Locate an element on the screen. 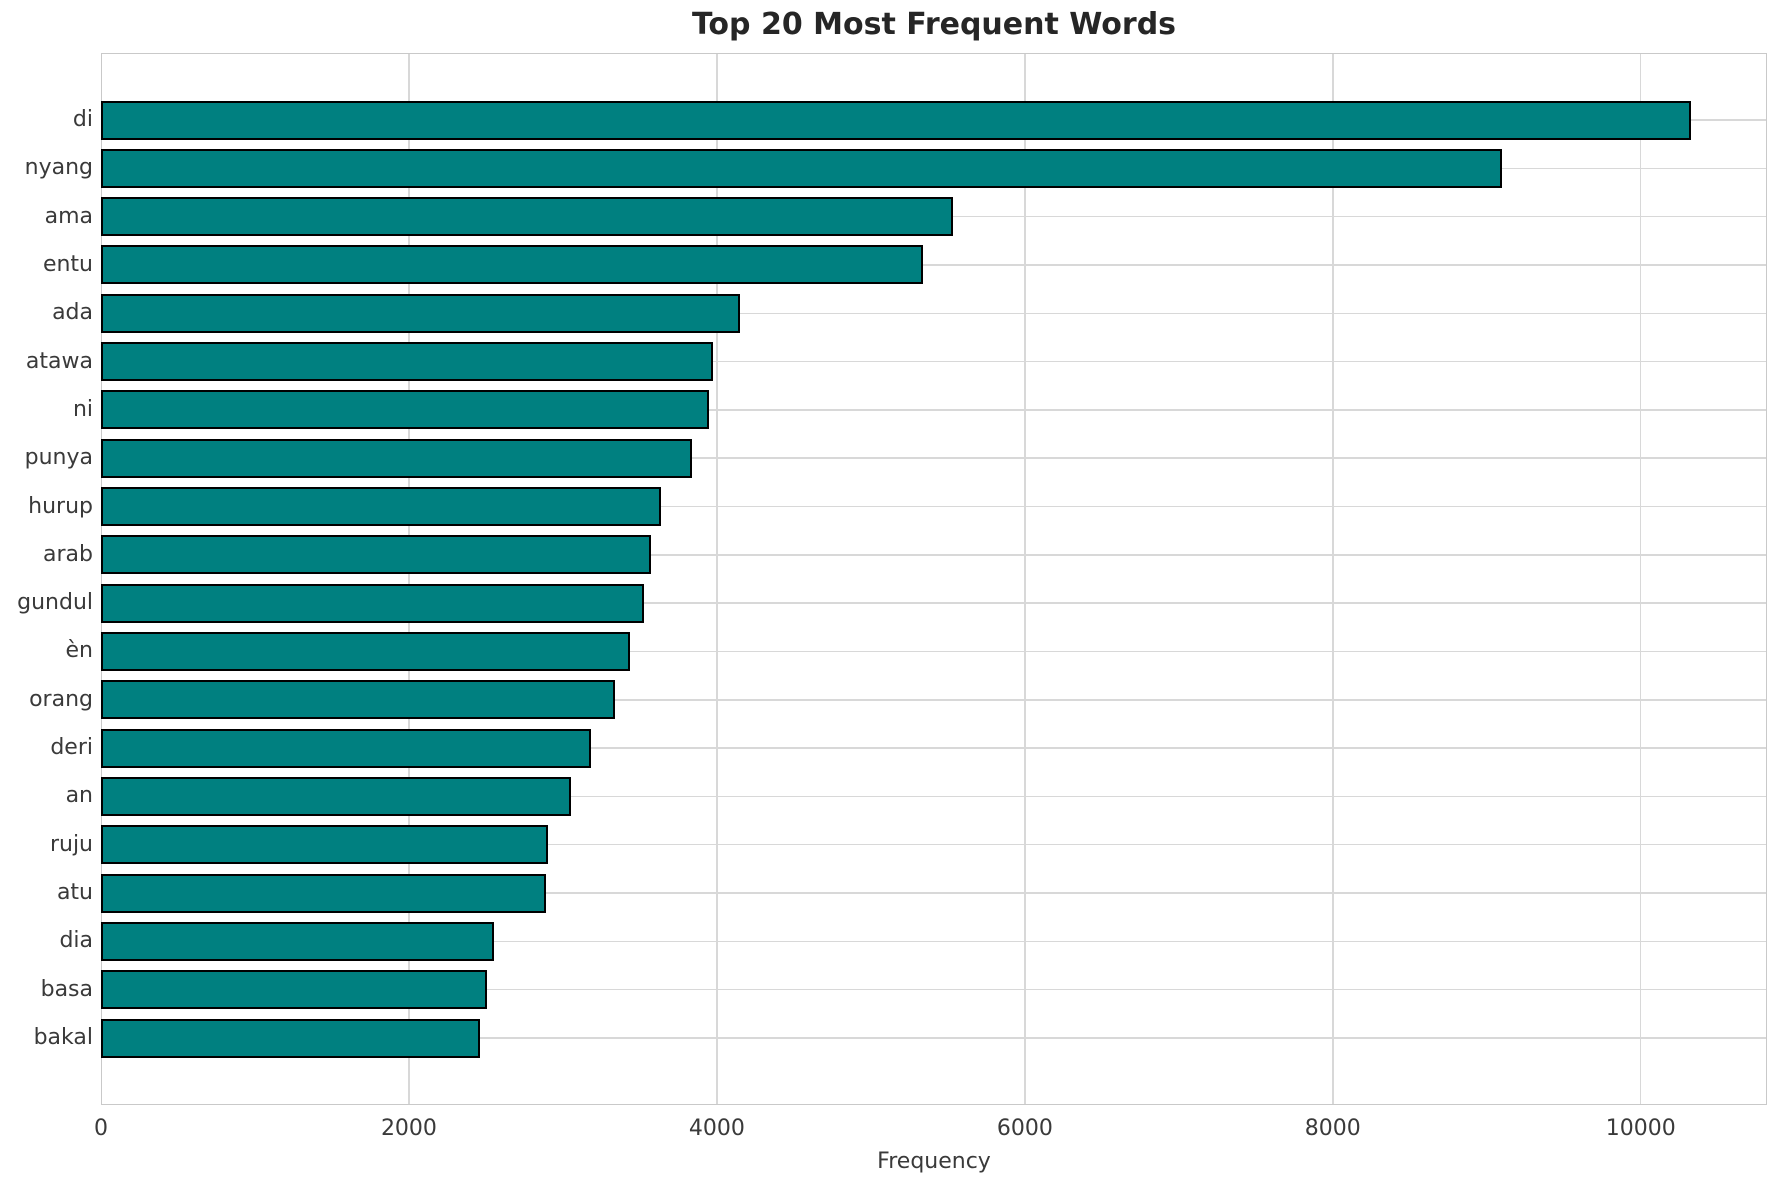  y-tick-label: basa is located at coordinates (66, 989).